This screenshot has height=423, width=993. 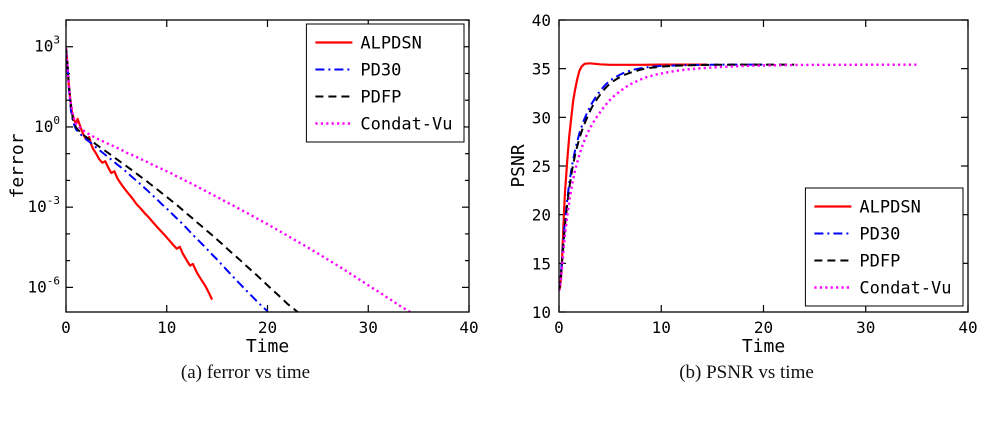 I want to click on svg-text: ferror, so click(x=18, y=165).